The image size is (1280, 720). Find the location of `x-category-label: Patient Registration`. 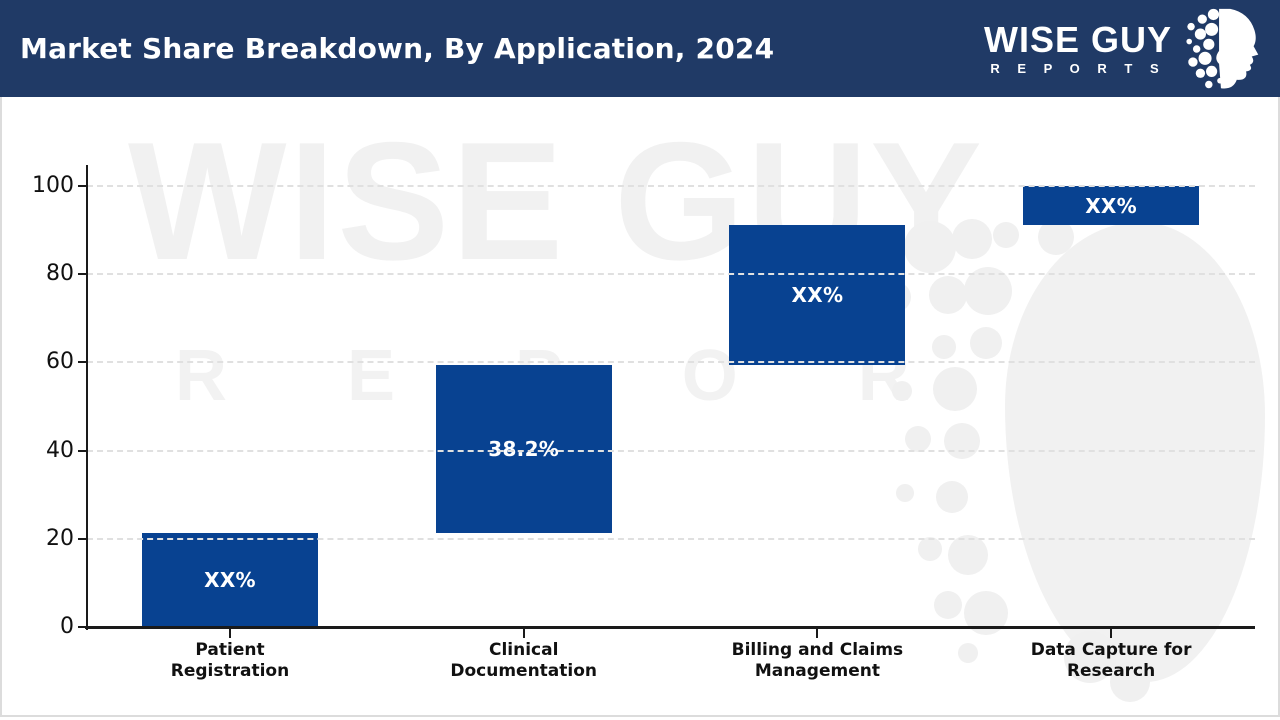

x-category-label: Patient Registration is located at coordinates (230, 661).